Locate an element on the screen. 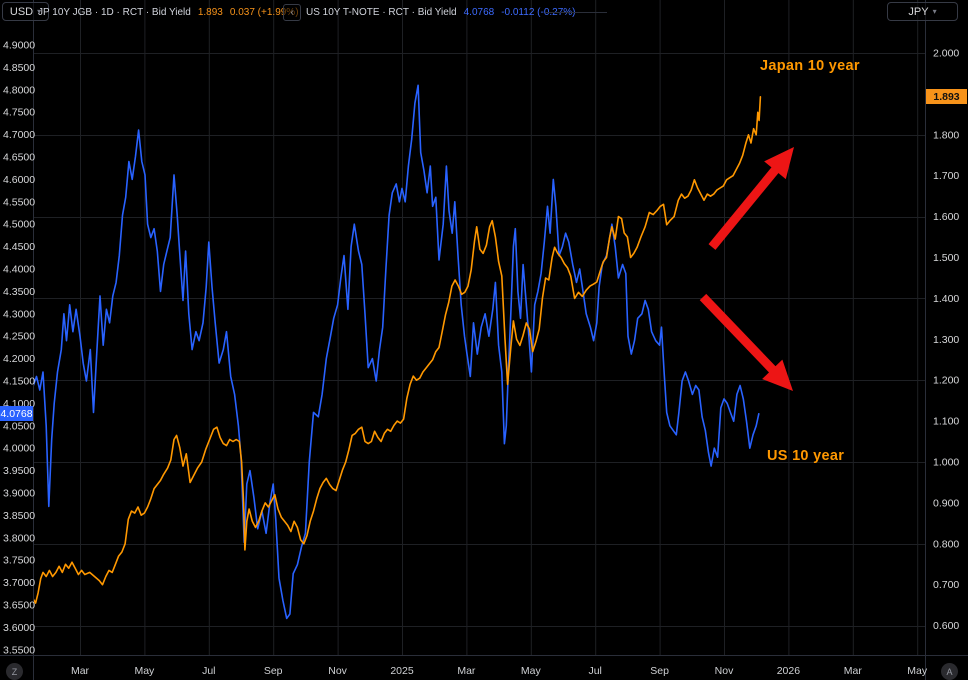 This screenshot has width=968, height=680. left-axis-tick-label: 3.8000 is located at coordinates (19, 538).